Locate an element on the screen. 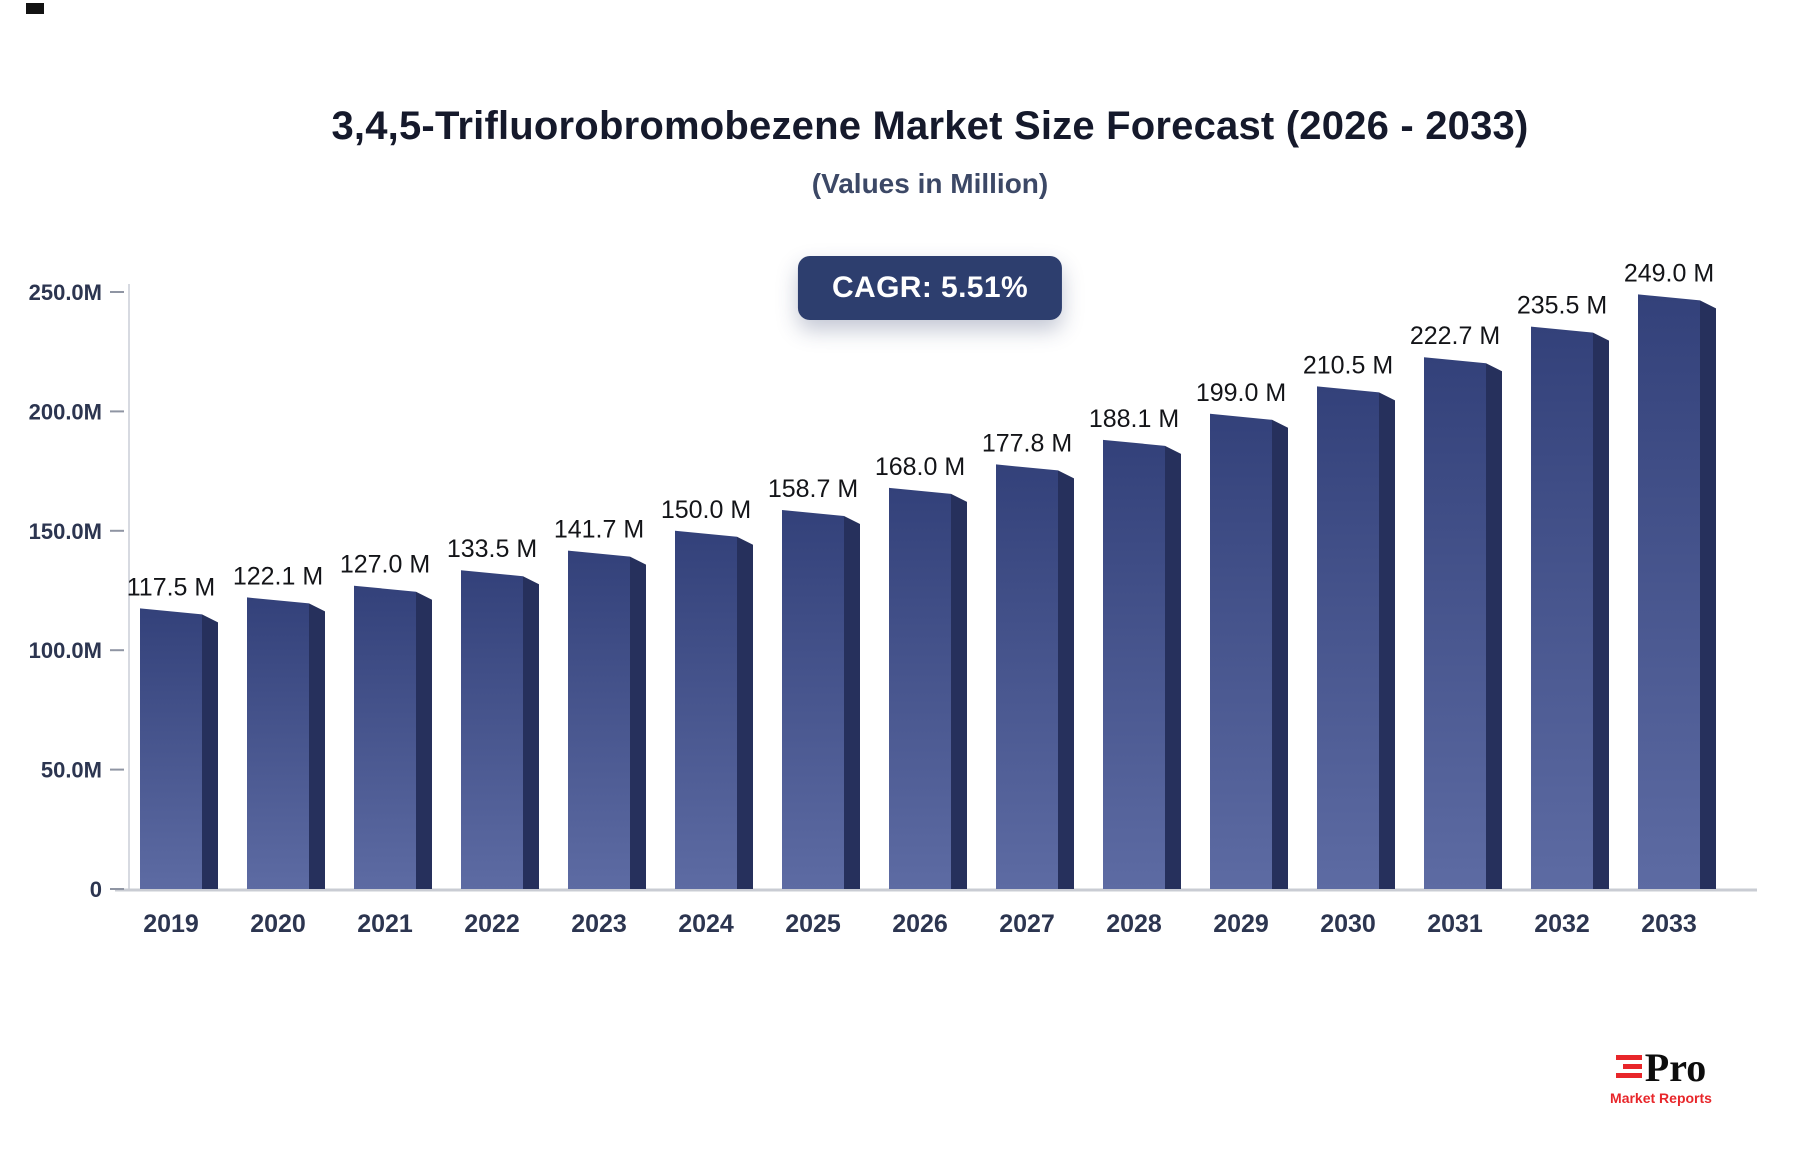 The width and height of the screenshot is (1800, 1156). bar-value-label: 188.1 M is located at coordinates (1134, 419).